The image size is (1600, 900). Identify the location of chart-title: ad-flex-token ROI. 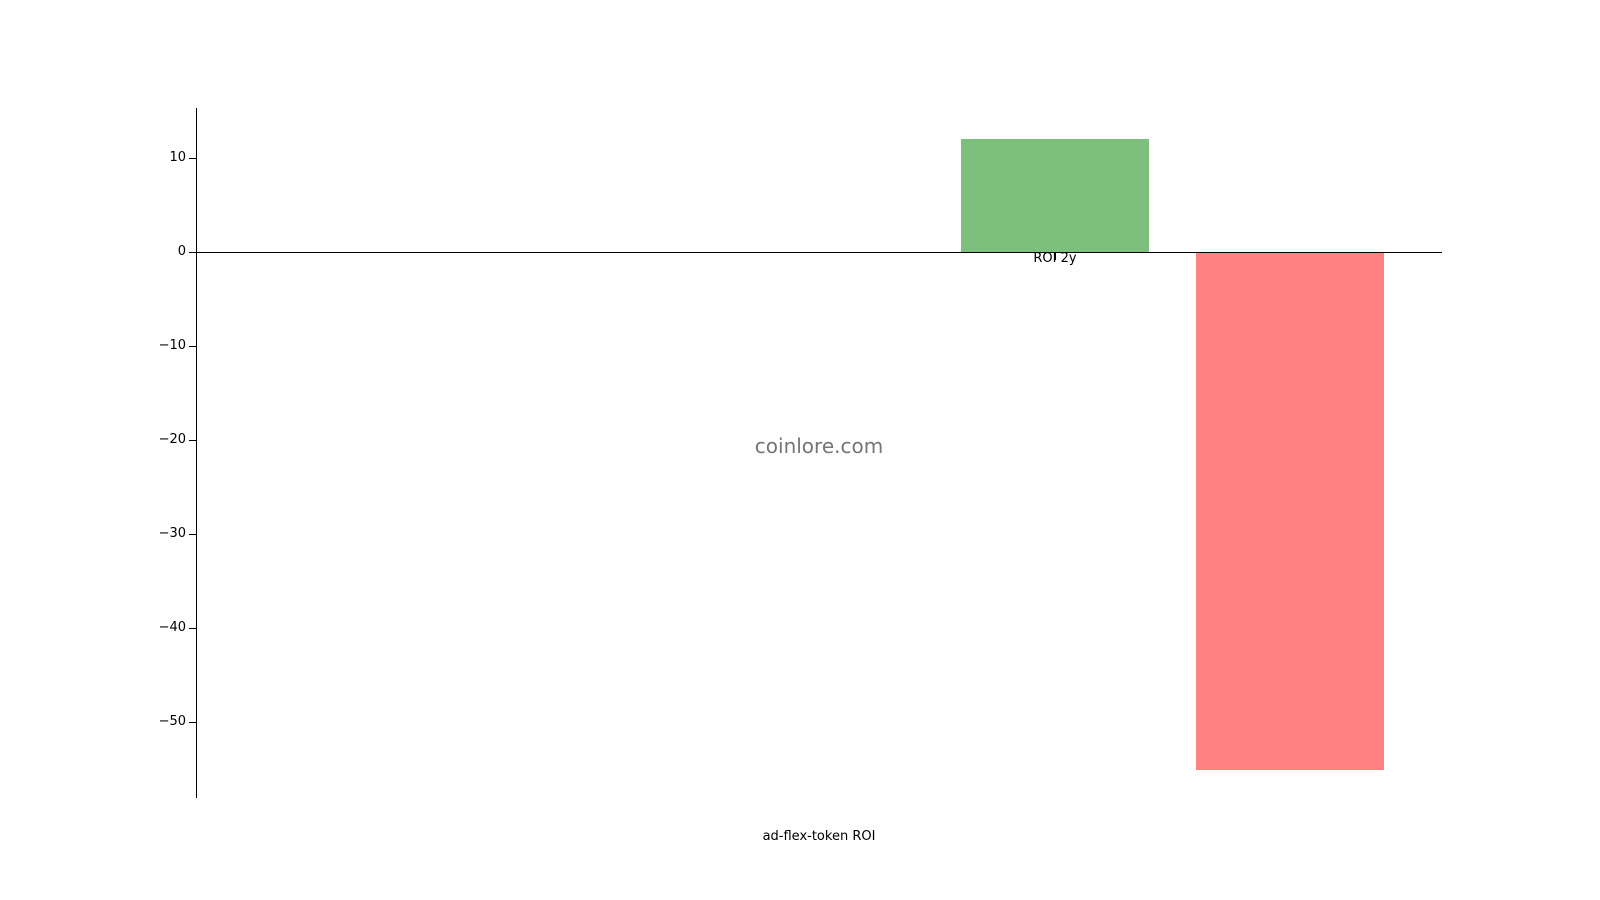
(819, 836).